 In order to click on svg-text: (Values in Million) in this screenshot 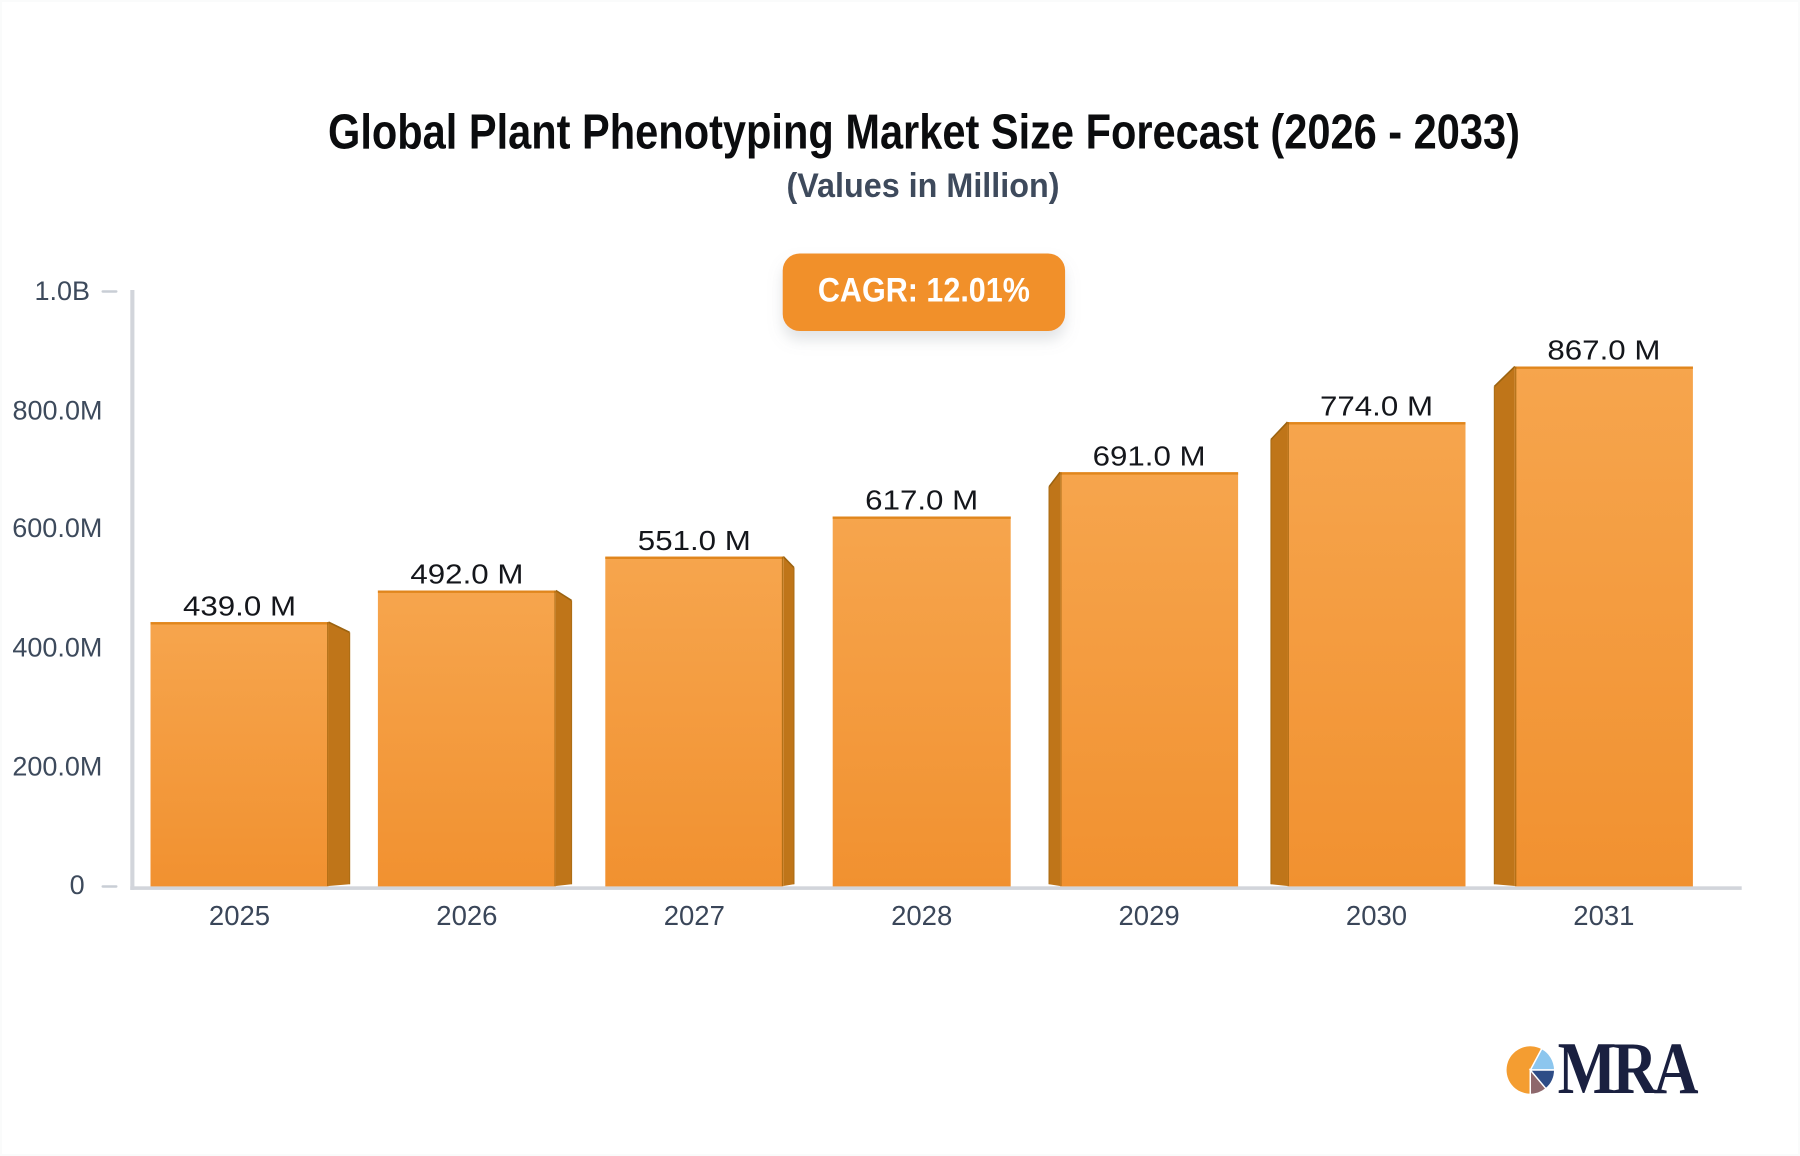, I will do `click(923, 186)`.